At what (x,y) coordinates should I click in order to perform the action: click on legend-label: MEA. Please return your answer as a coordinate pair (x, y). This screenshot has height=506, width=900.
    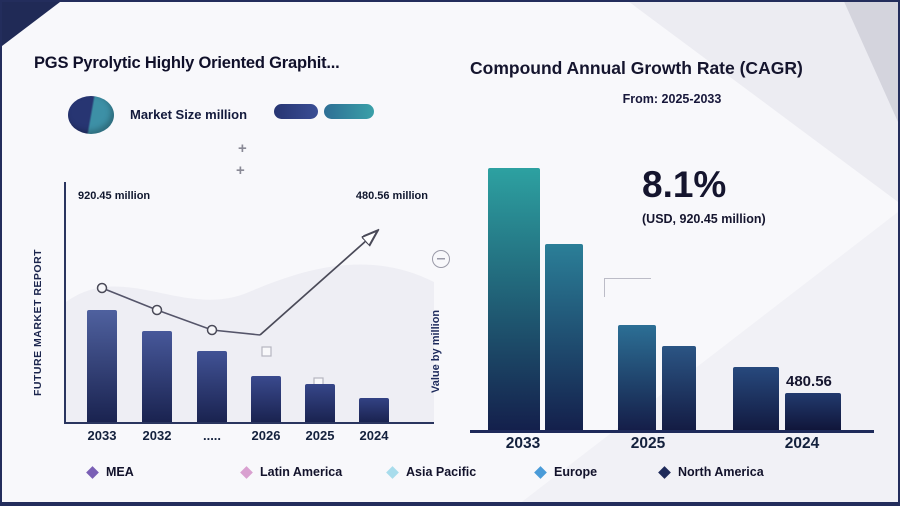
    Looking at the image, I should click on (120, 472).